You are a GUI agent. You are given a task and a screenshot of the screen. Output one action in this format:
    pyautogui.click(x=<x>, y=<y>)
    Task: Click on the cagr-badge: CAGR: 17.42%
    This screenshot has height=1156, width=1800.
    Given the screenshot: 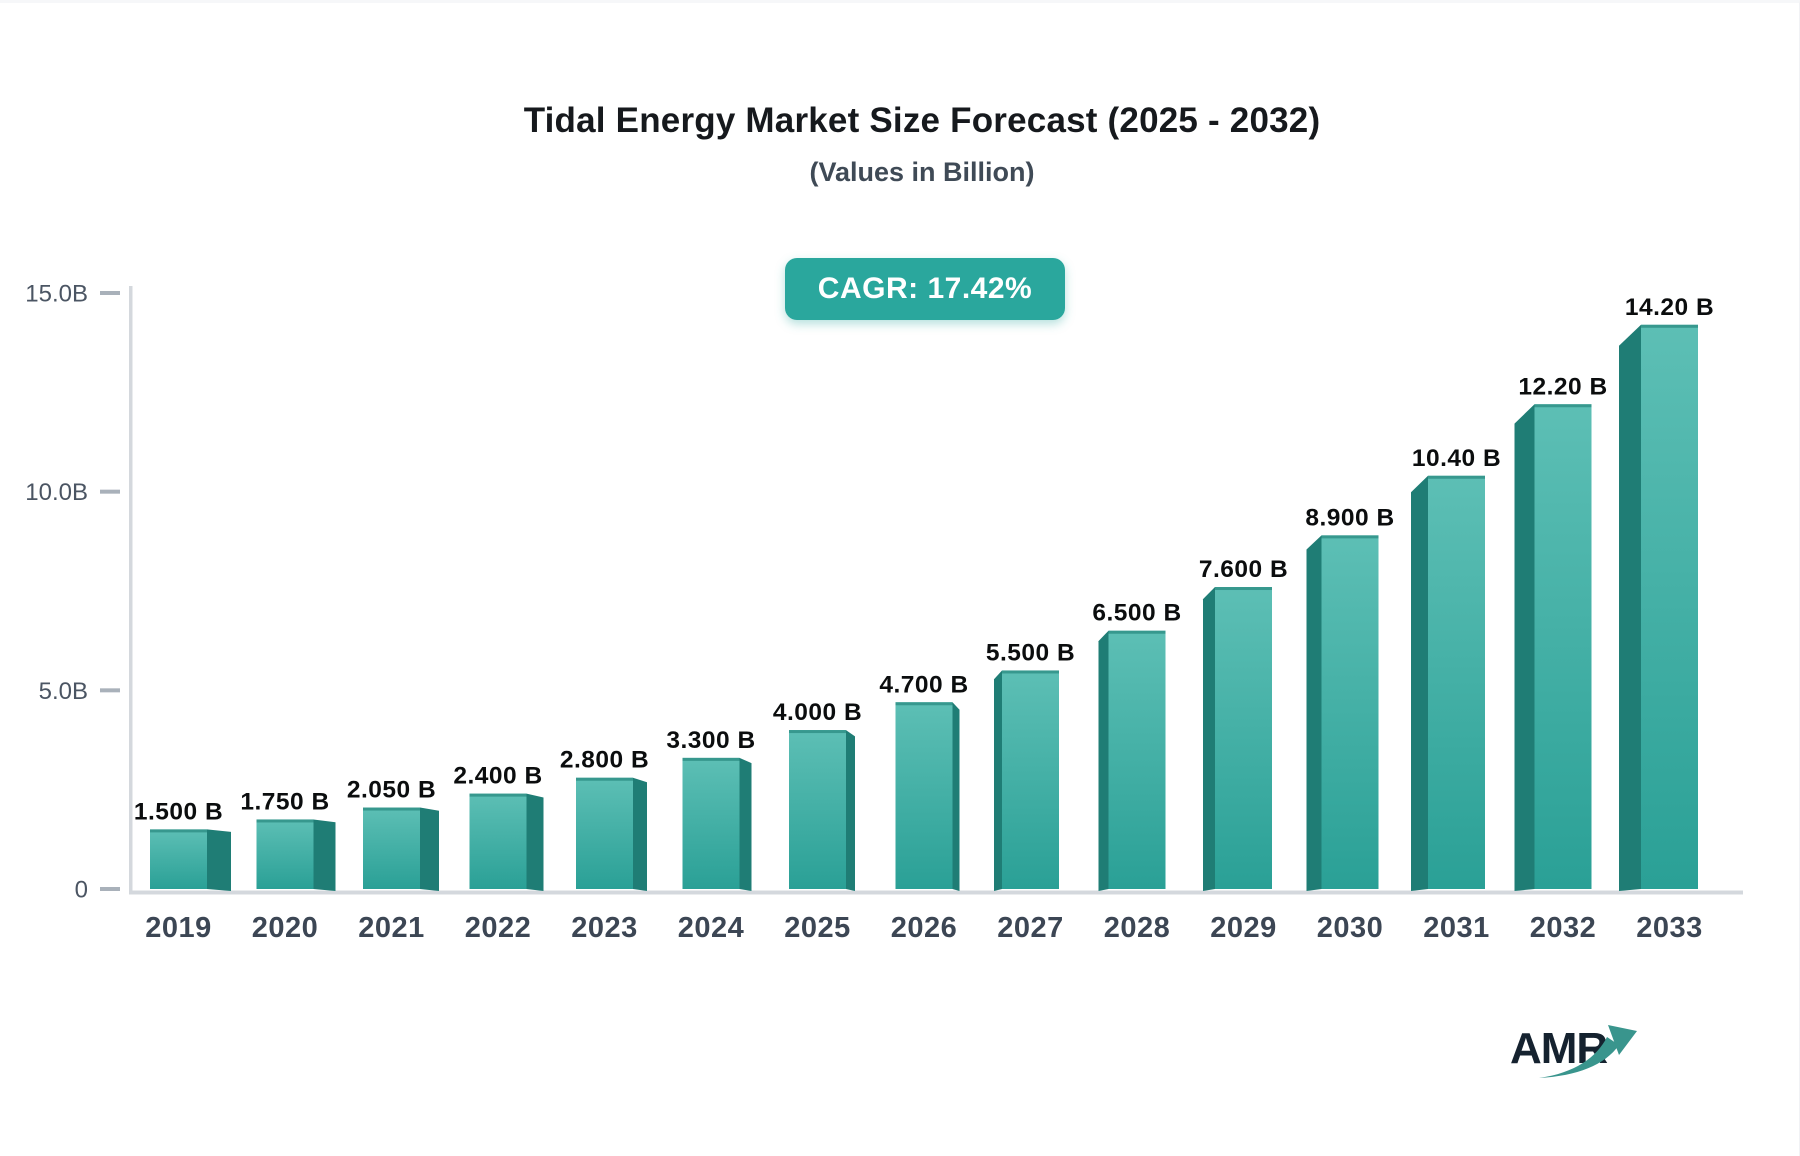 What is the action you would take?
    pyautogui.click(x=925, y=289)
    